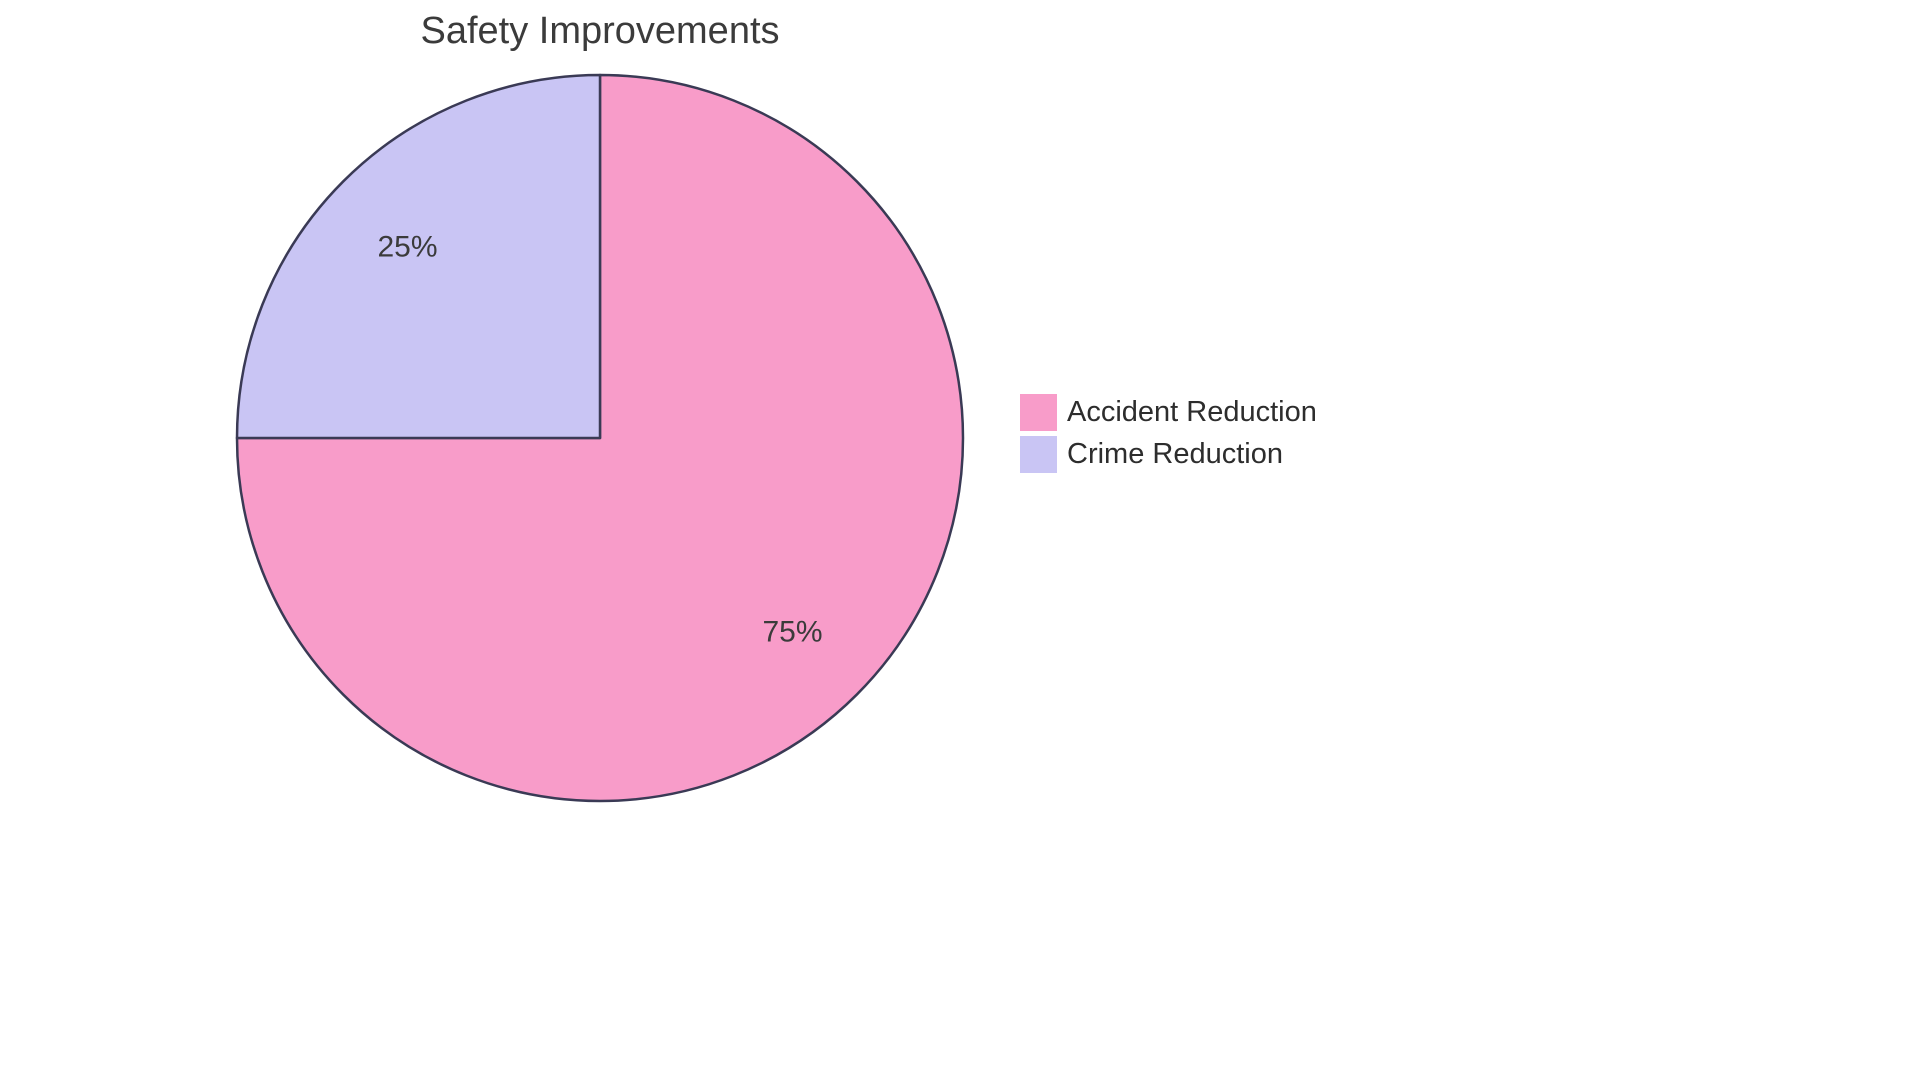 Image resolution: width=1920 pixels, height=1083 pixels. Describe the element at coordinates (1038, 454) in the screenshot. I see `legend-swatch-crime-reduction` at that location.